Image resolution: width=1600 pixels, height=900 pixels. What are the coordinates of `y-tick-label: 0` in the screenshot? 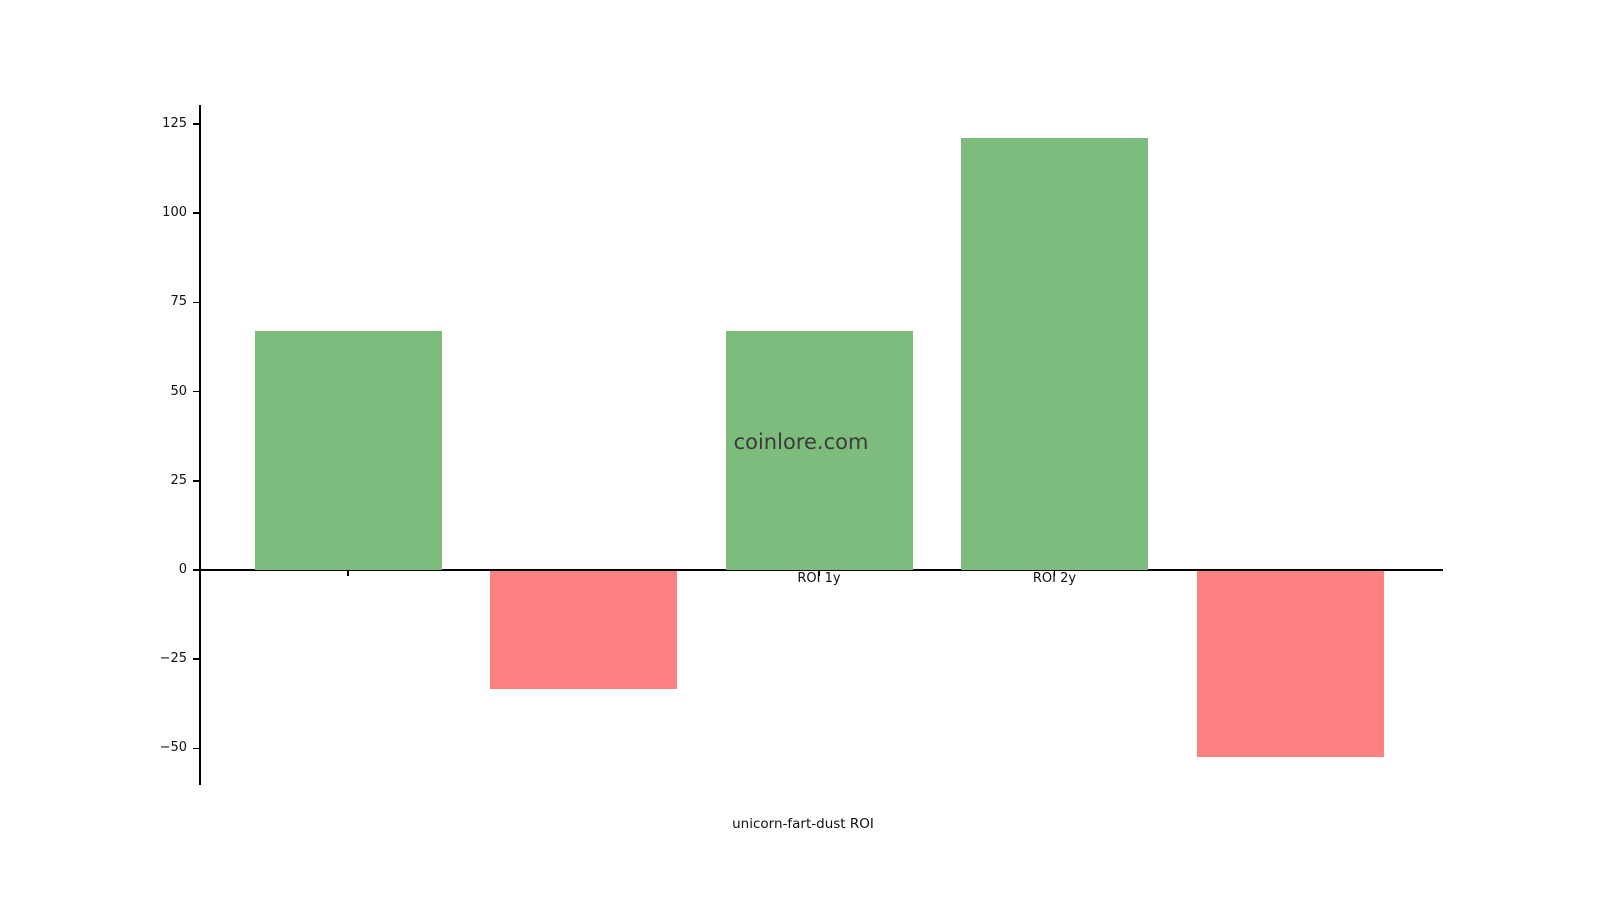 It's located at (182, 569).